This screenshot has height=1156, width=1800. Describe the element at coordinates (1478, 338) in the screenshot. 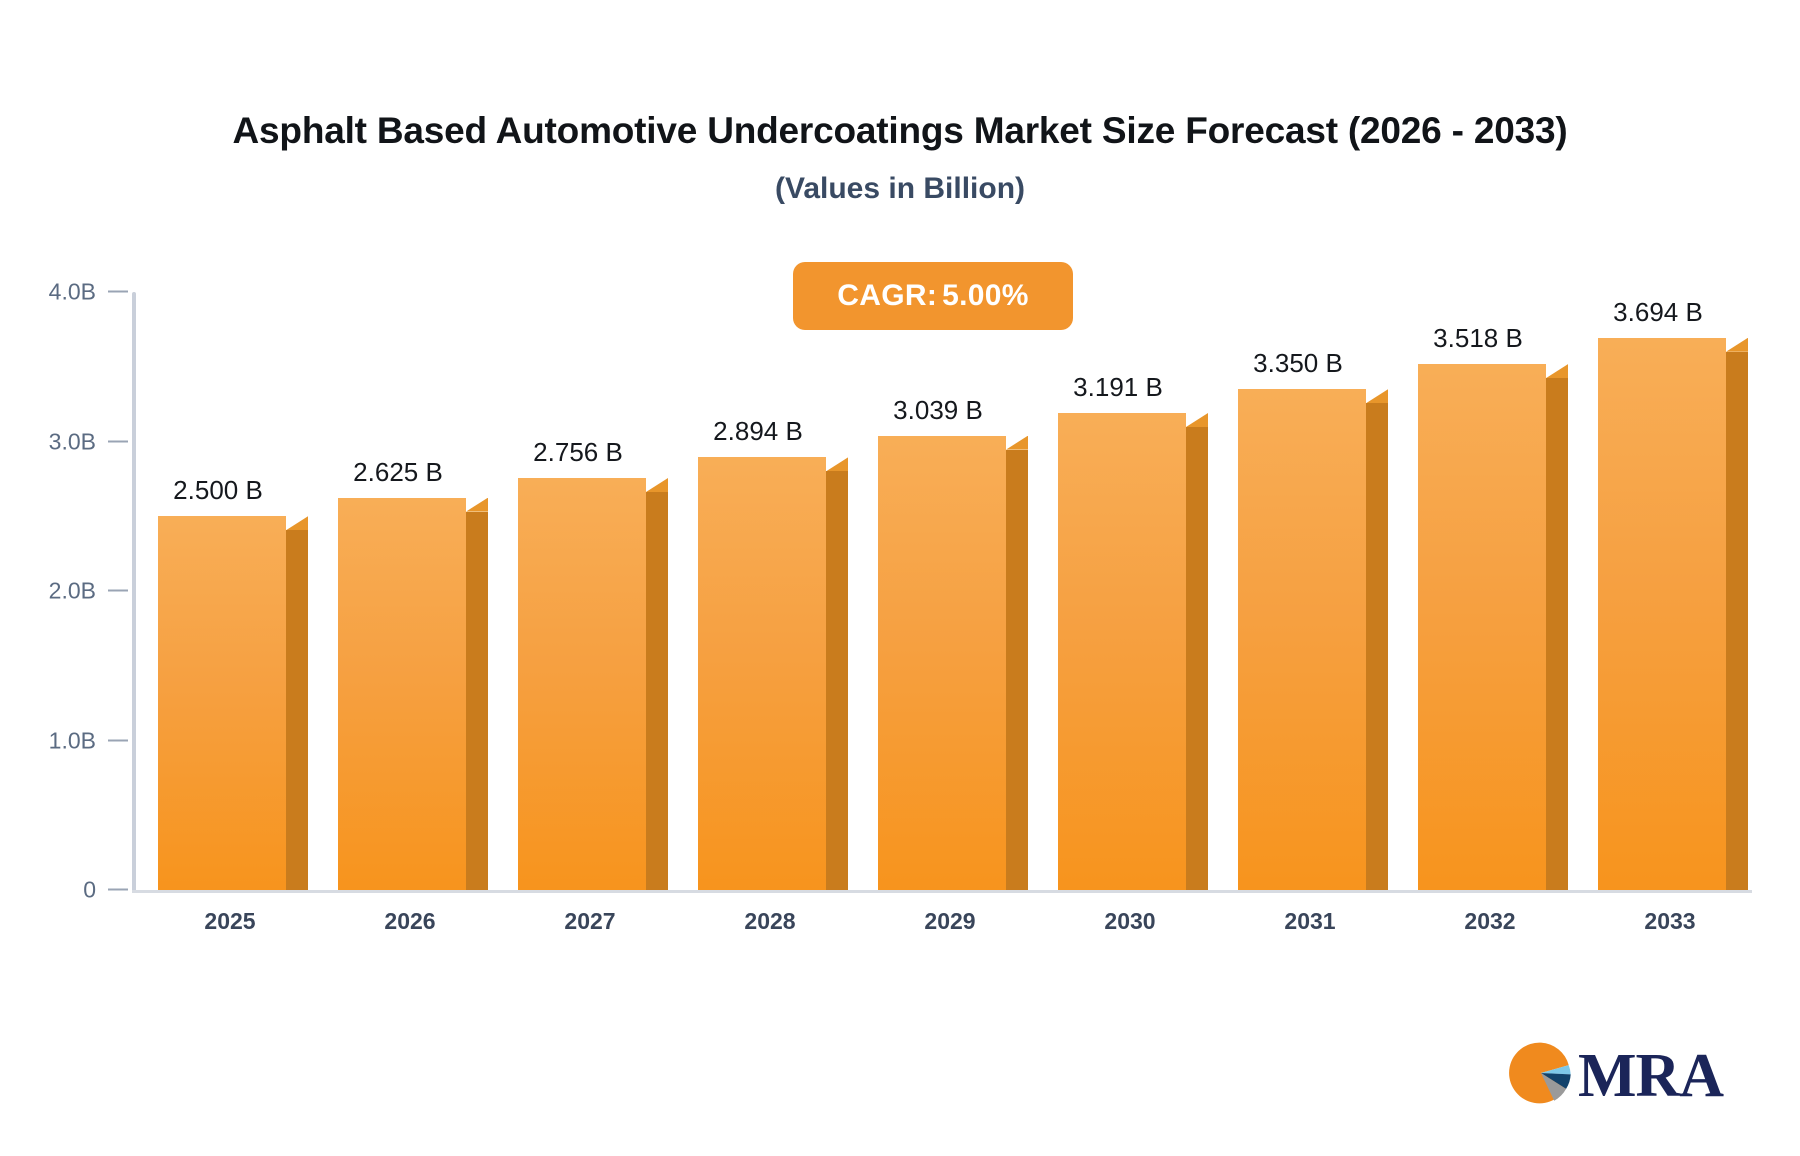

I see `bar-value-label: 3.518 B` at that location.